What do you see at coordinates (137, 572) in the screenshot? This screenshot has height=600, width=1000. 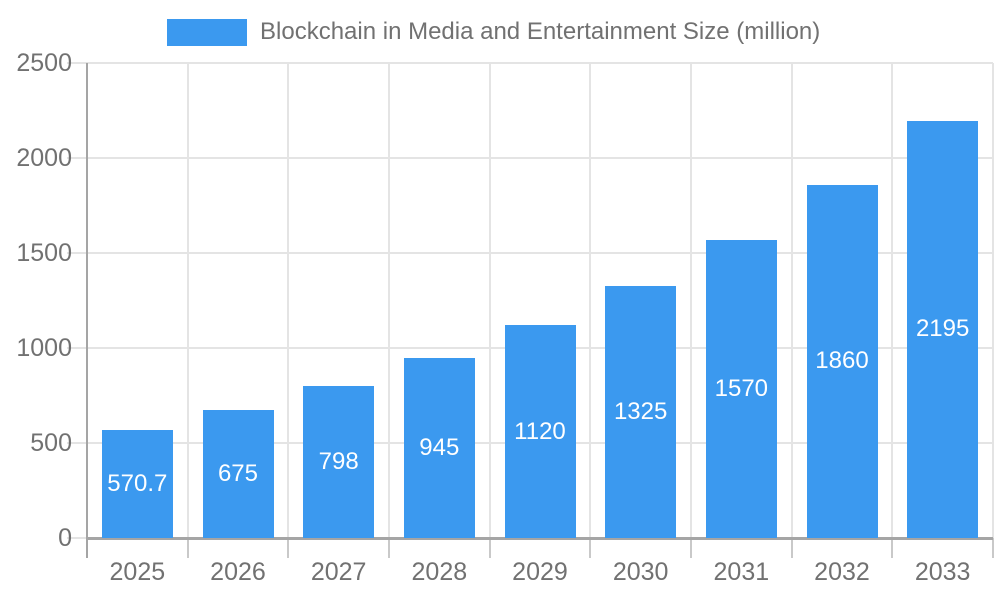 I see `x-axis-label: 2025` at bounding box center [137, 572].